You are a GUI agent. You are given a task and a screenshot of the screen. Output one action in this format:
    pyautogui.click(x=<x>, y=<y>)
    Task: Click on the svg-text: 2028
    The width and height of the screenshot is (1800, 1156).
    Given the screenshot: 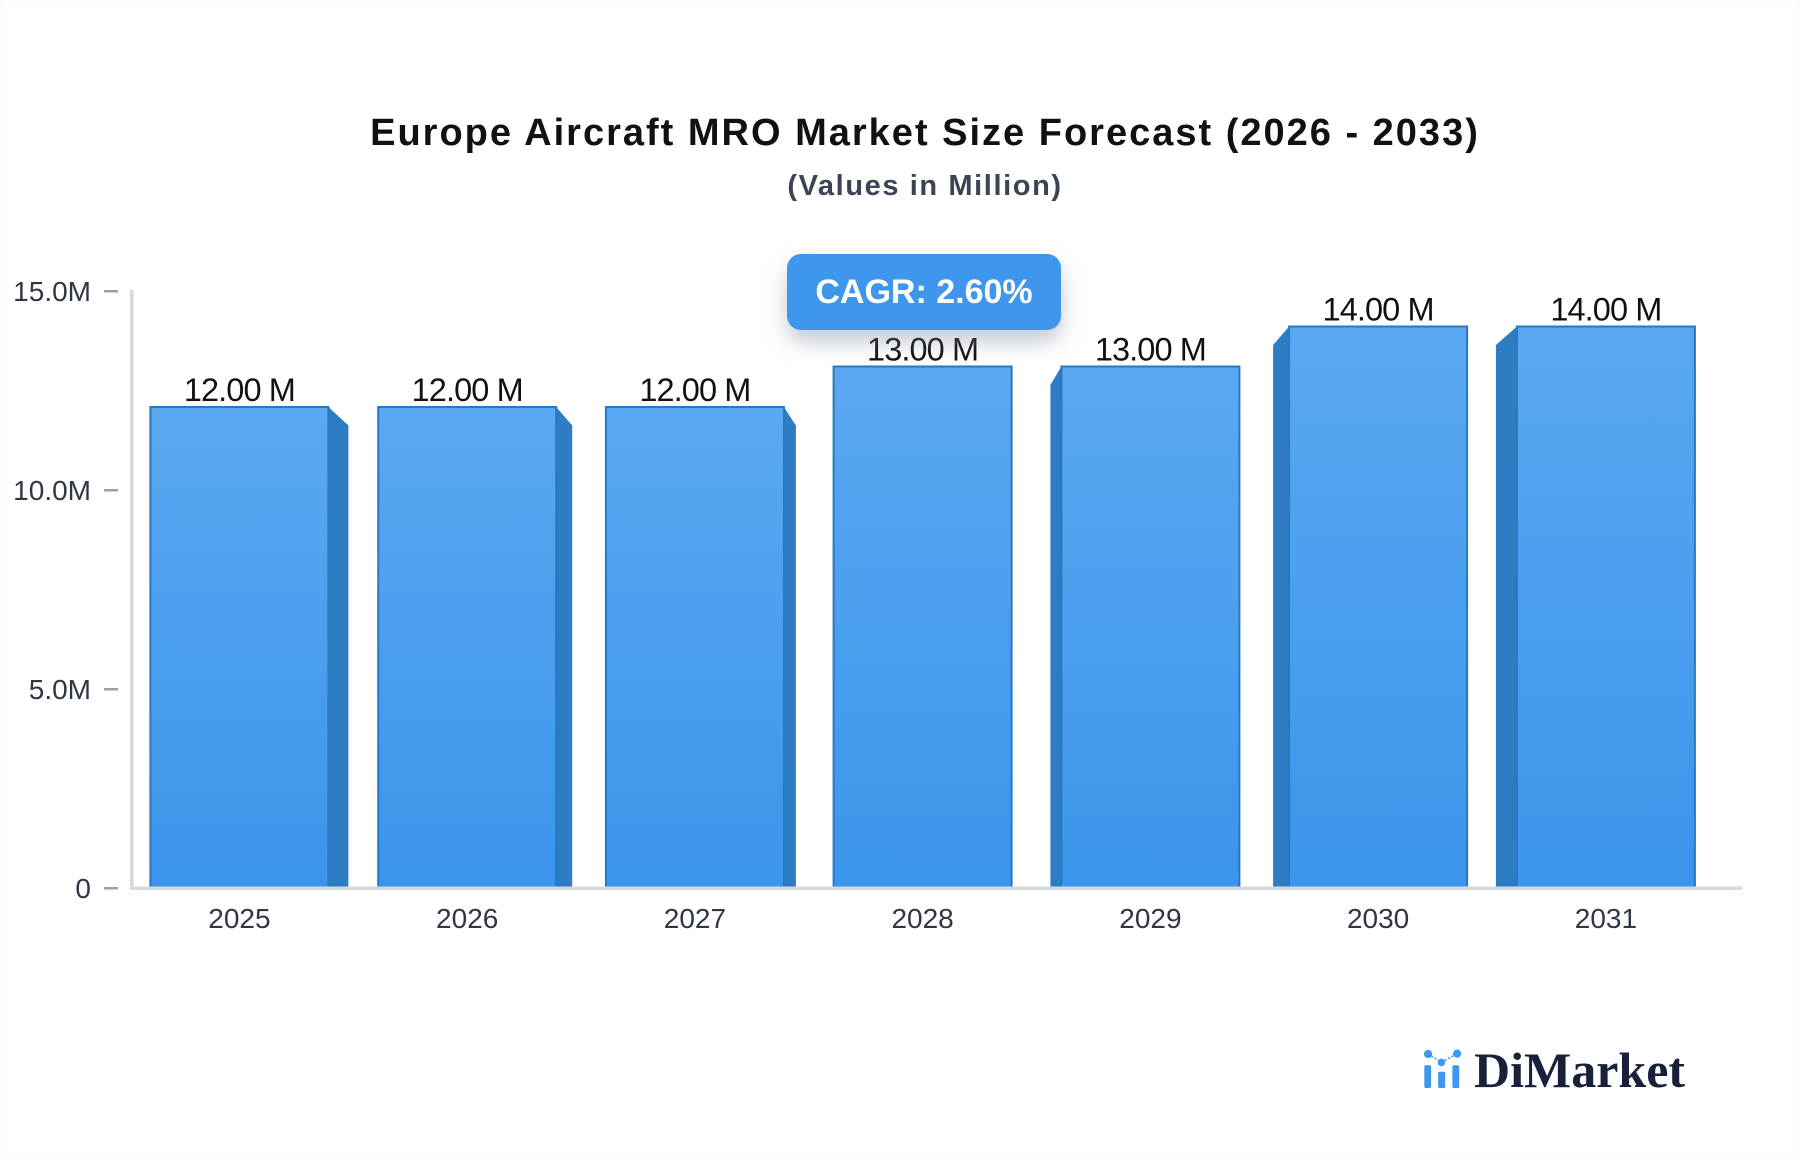 What is the action you would take?
    pyautogui.click(x=922, y=918)
    